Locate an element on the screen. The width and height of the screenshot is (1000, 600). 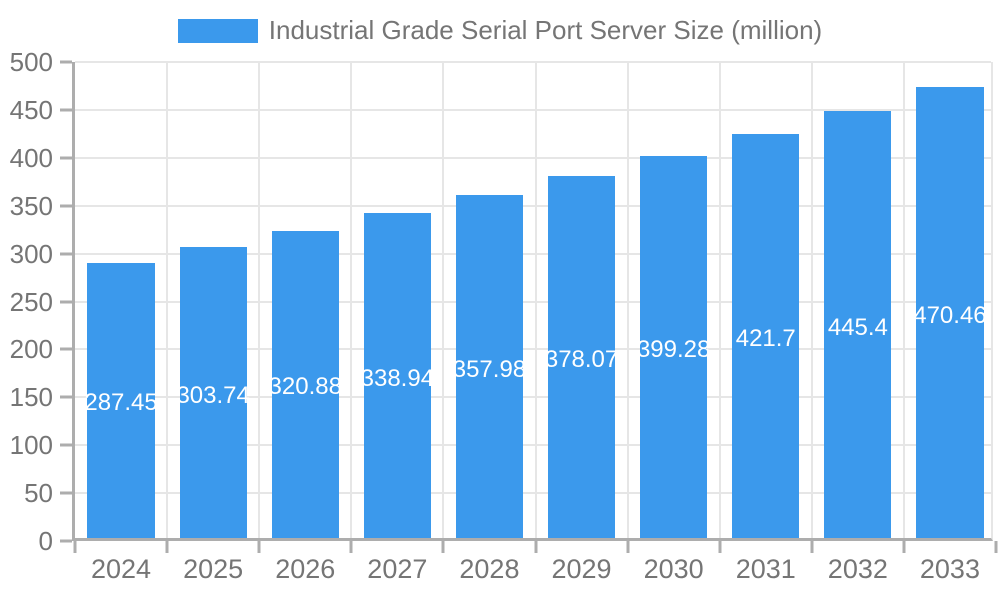
x-axis-label: 2030 is located at coordinates (673, 569).